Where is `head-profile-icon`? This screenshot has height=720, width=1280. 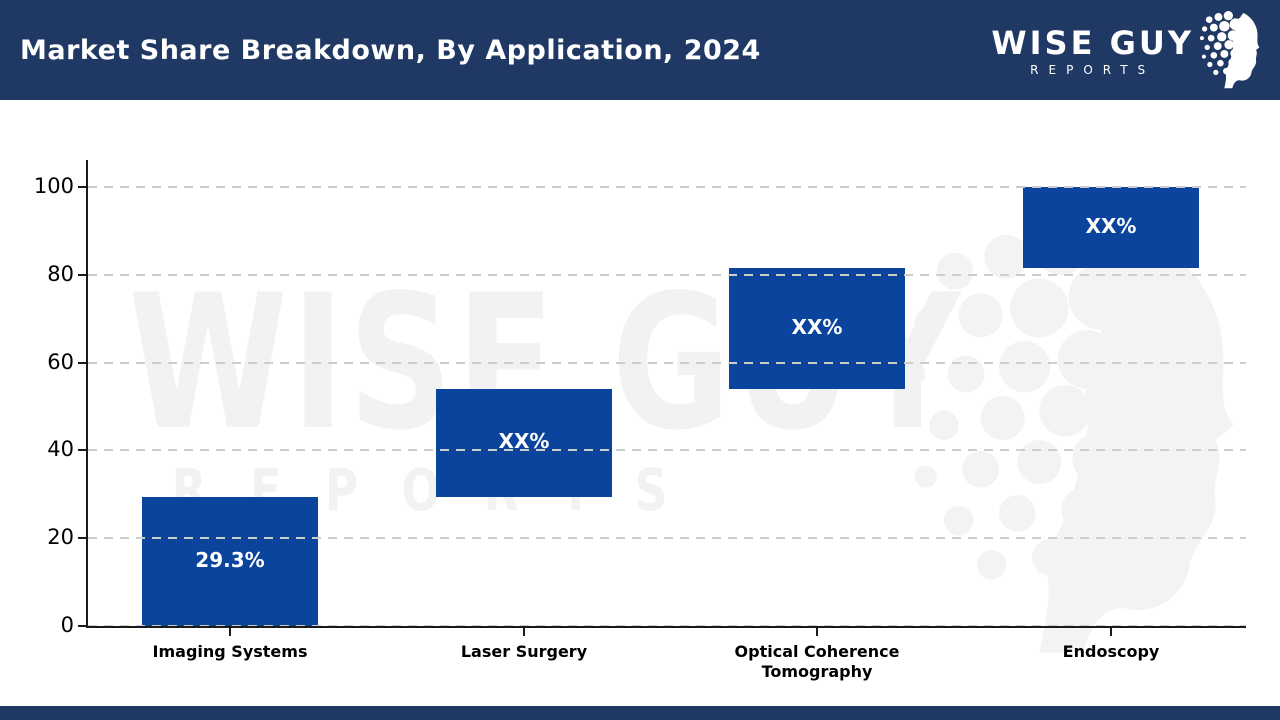
head-profile-icon is located at coordinates (1229, 50).